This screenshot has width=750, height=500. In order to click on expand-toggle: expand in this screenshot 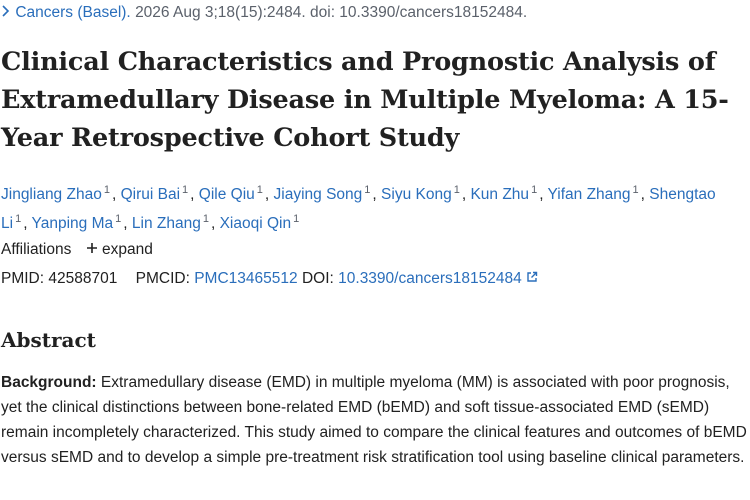, I will do `click(119, 249)`.